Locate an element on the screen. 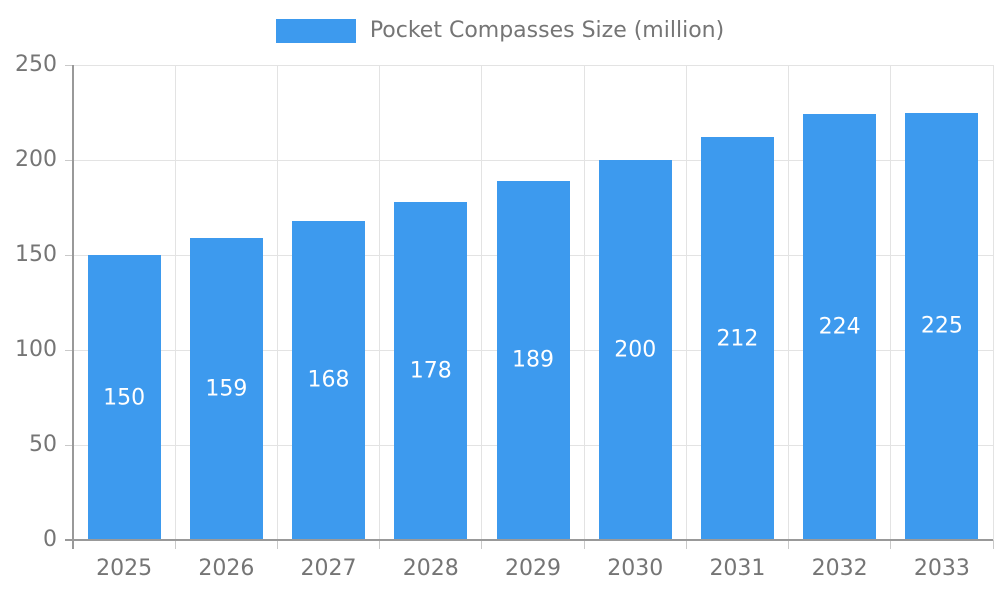 The image size is (1000, 600). bar-2027: 168 is located at coordinates (329, 380).